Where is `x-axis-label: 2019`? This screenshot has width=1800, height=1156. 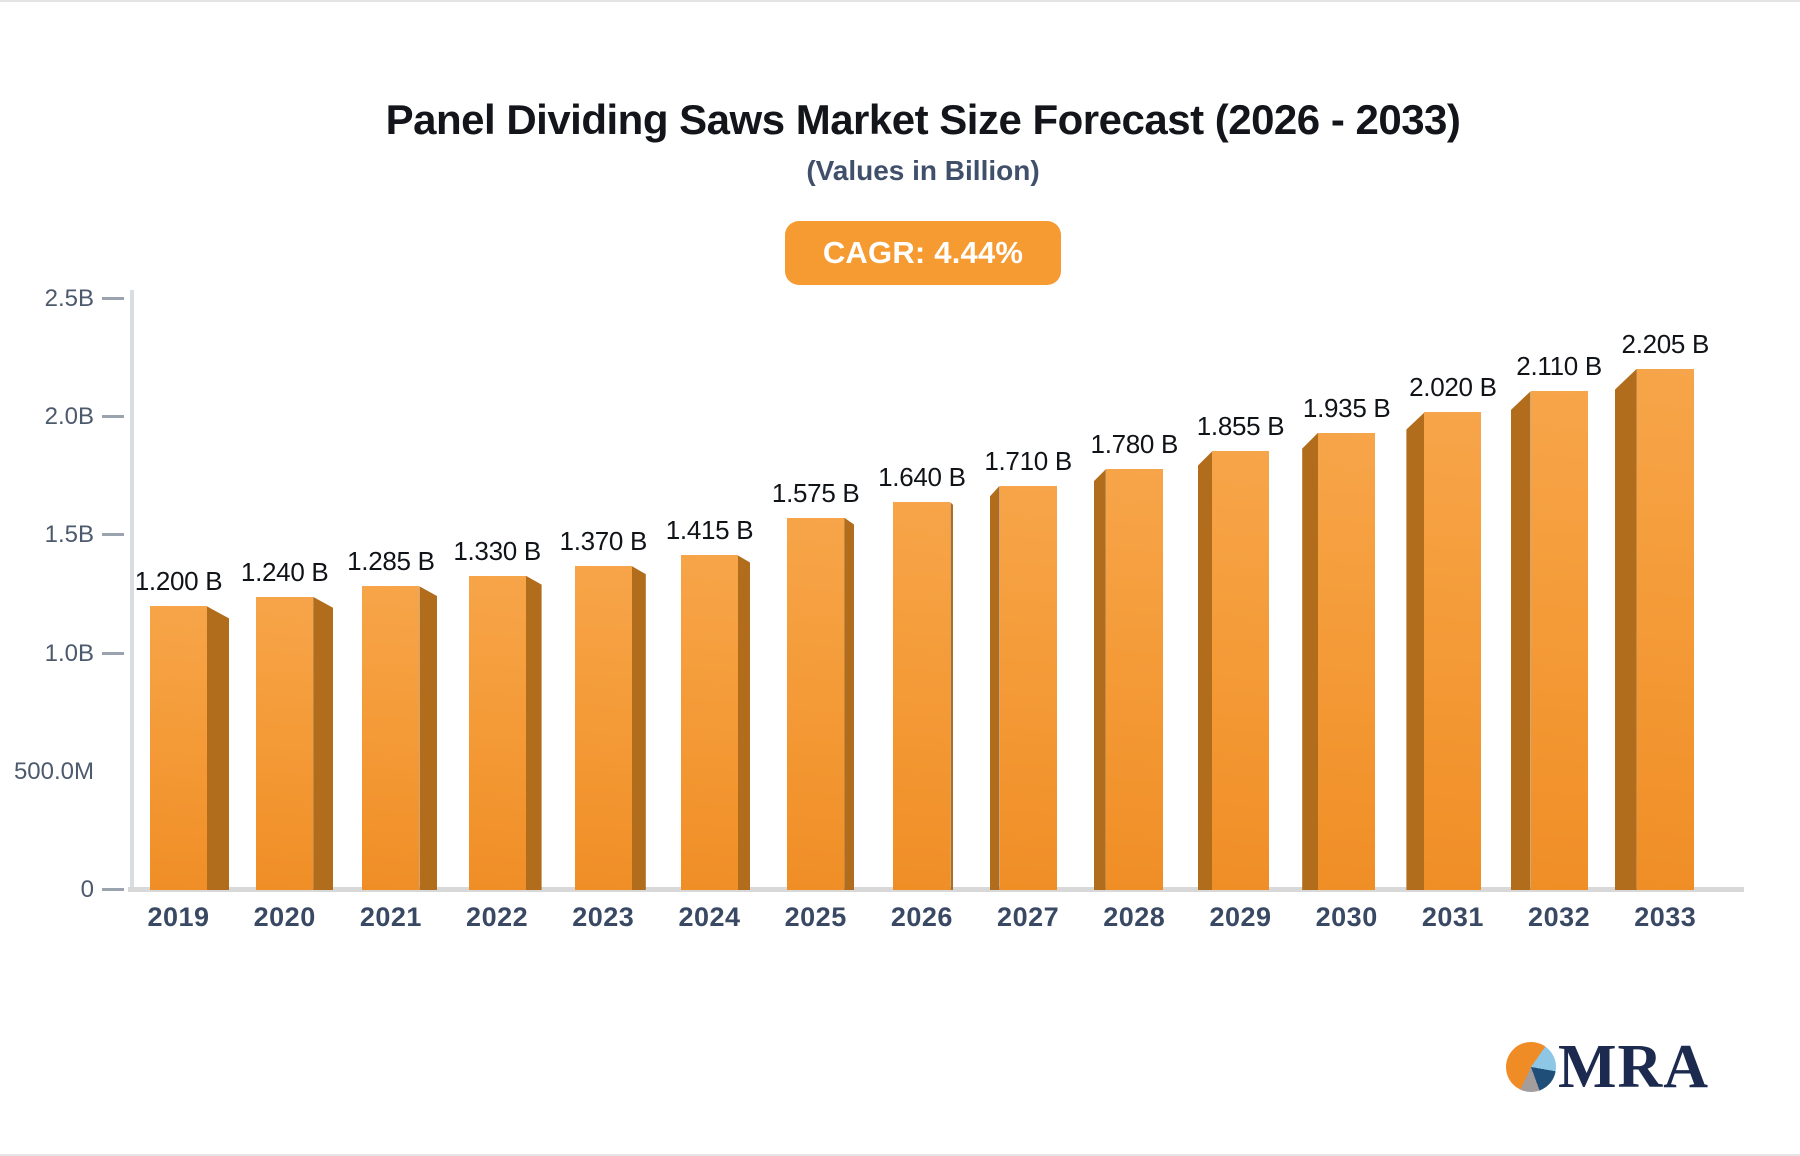
x-axis-label: 2019 is located at coordinates (178, 917).